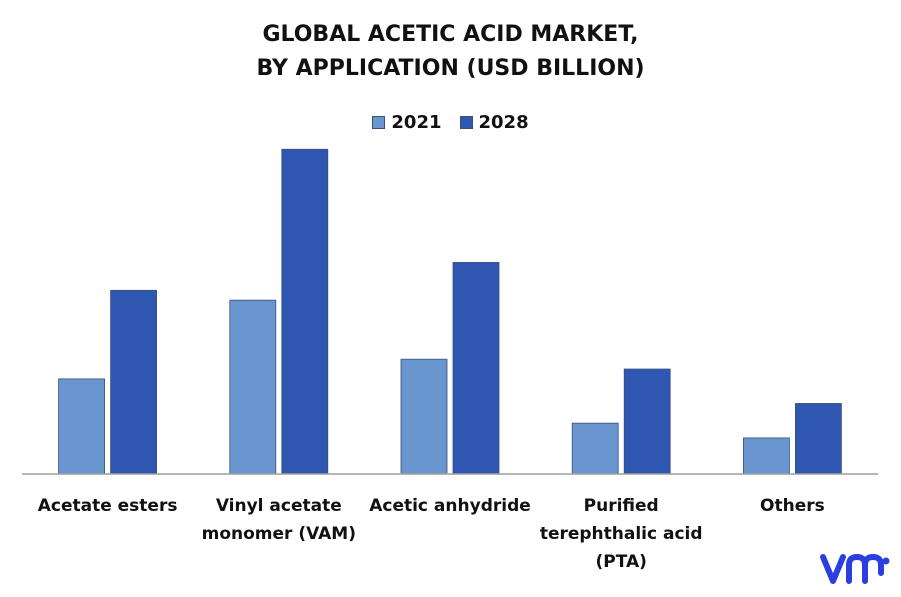  What do you see at coordinates (620, 562) in the screenshot?
I see `x-tick-label: (PTA)` at bounding box center [620, 562].